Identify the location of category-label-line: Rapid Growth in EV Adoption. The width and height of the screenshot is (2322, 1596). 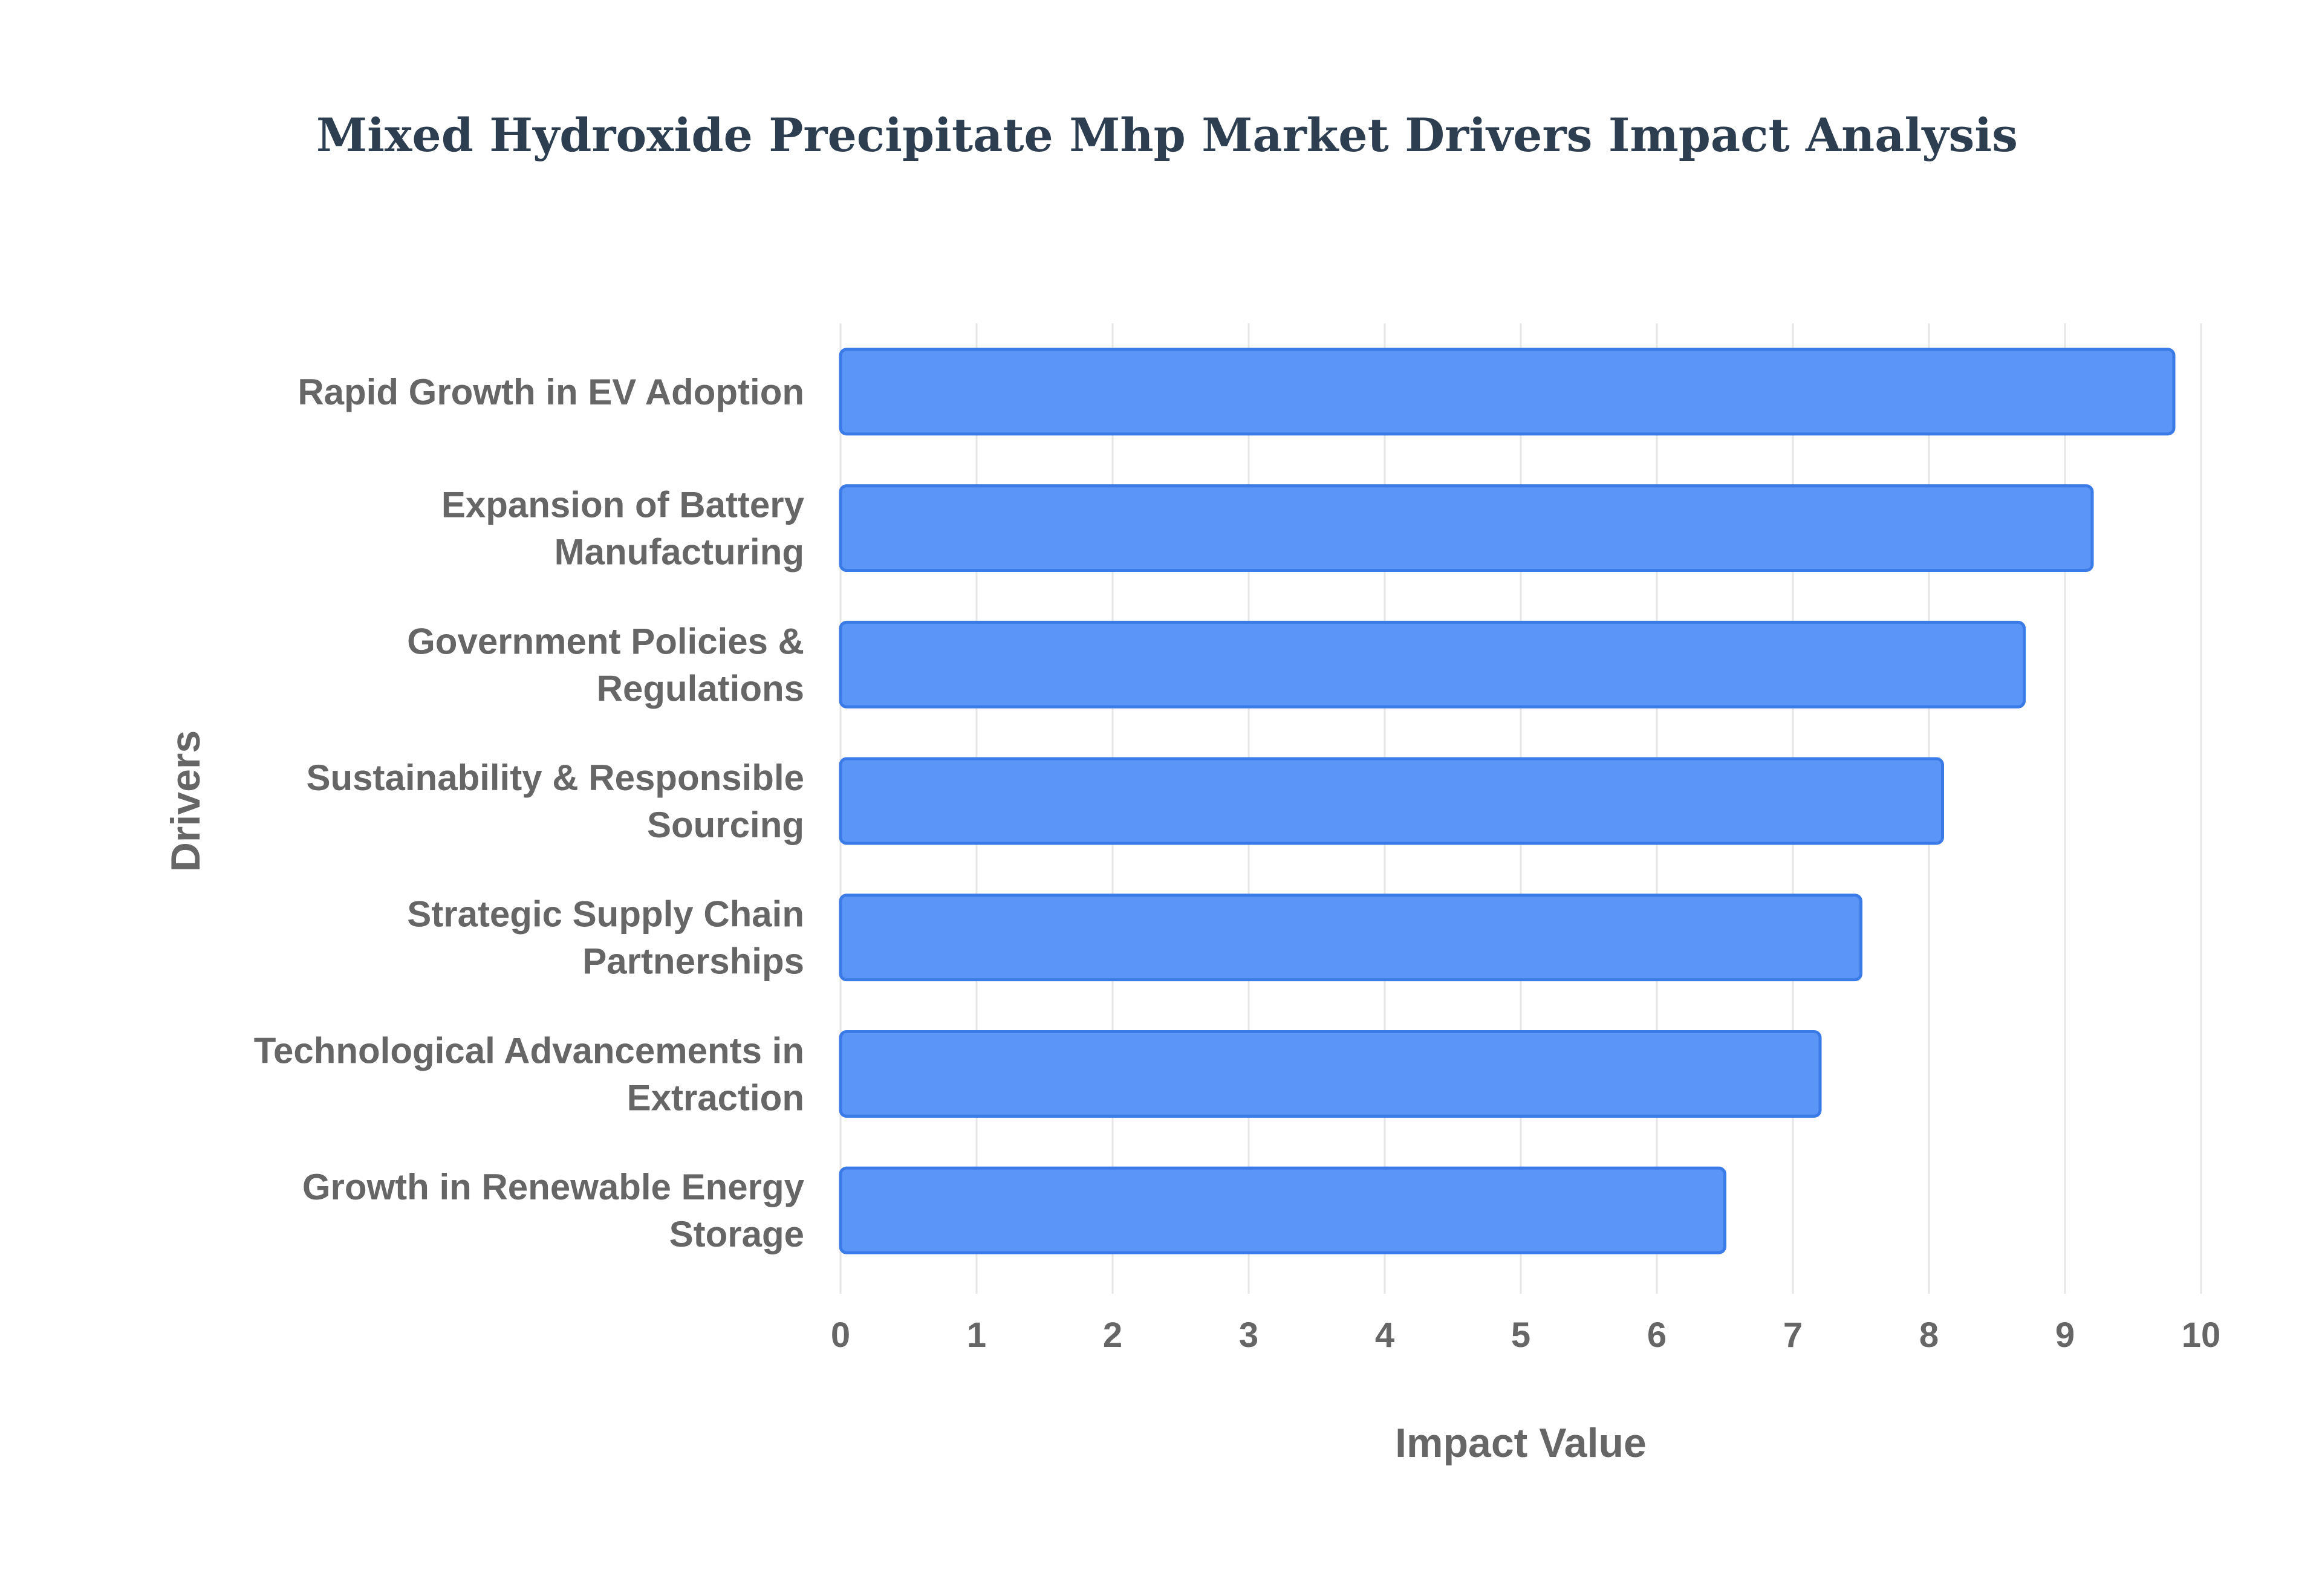
(551, 392).